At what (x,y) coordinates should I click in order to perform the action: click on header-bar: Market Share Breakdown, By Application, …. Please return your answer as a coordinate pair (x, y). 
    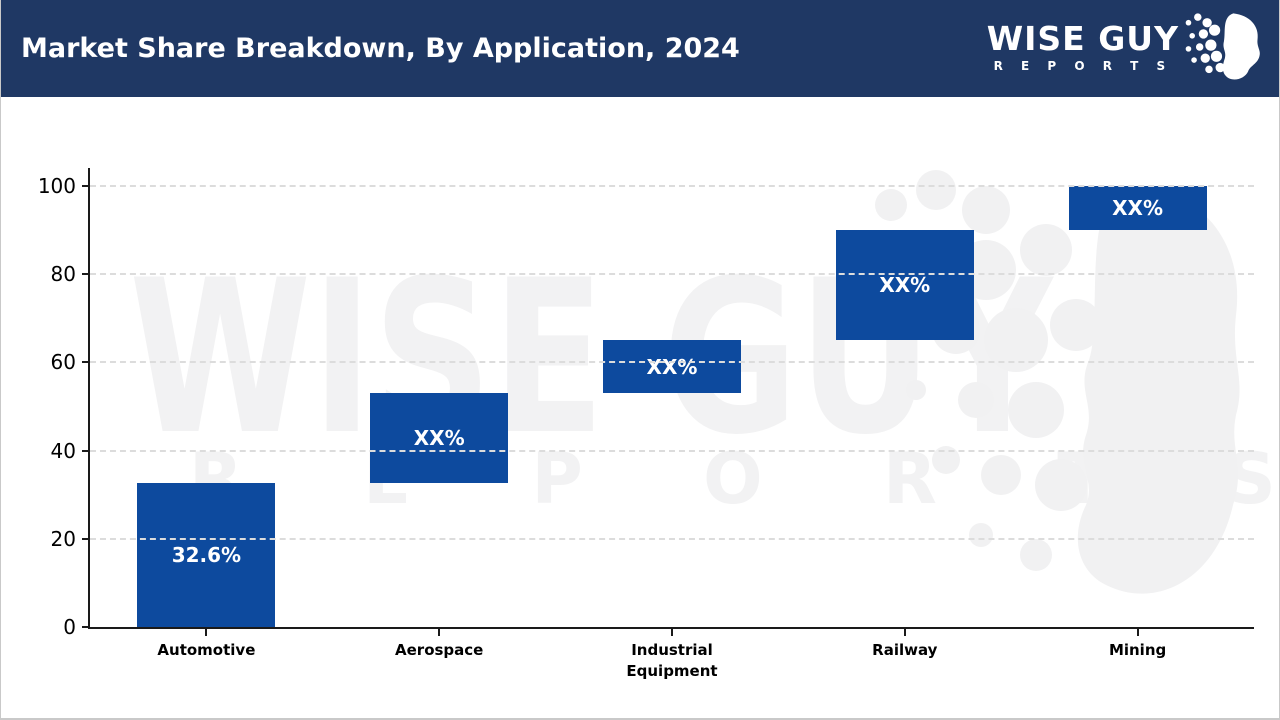
    Looking at the image, I should click on (640, 48).